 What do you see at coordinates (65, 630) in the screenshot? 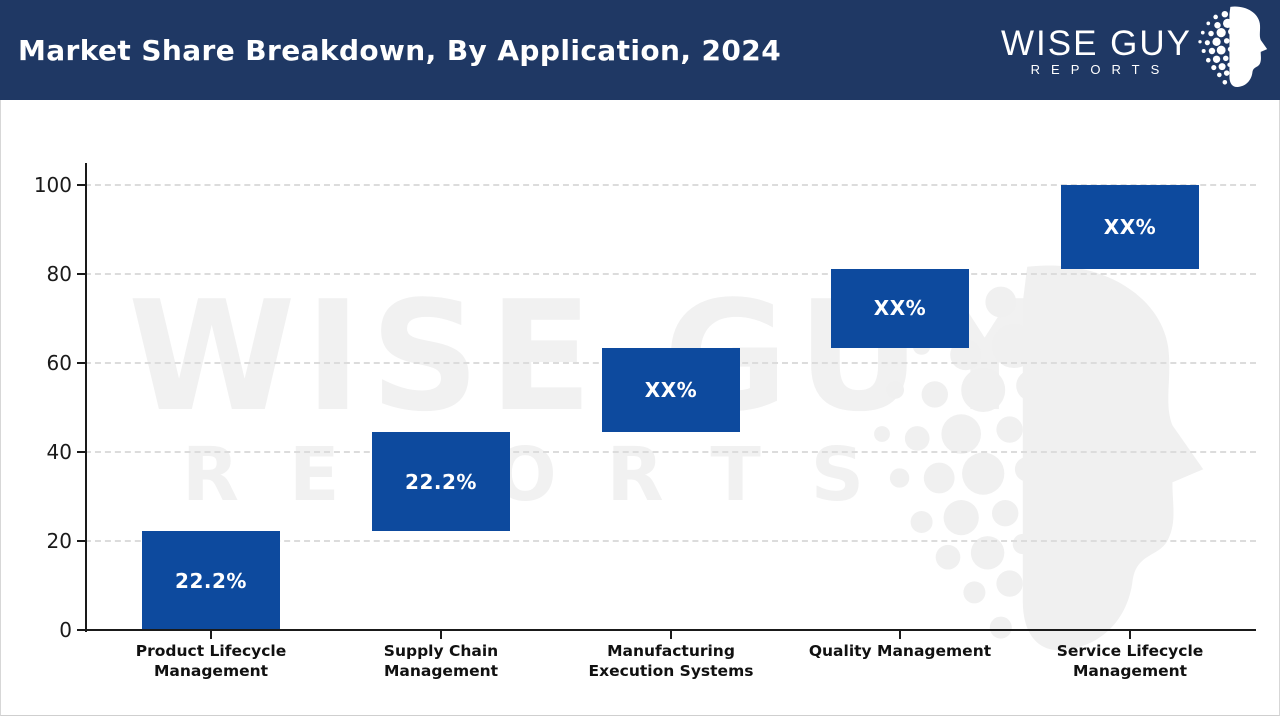
I see `y-tick-label: 0` at bounding box center [65, 630].